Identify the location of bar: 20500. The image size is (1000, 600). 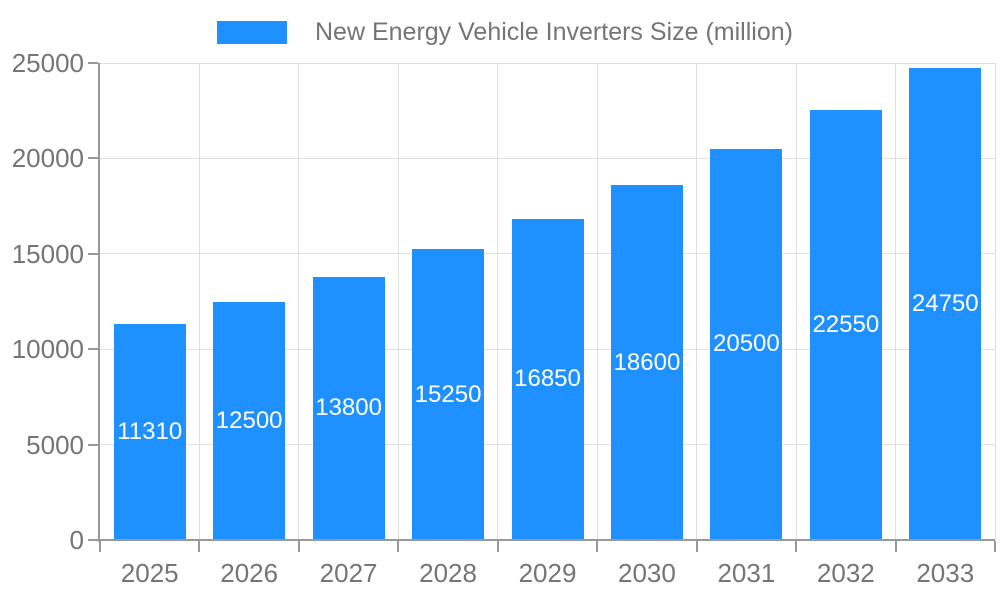
(746, 344).